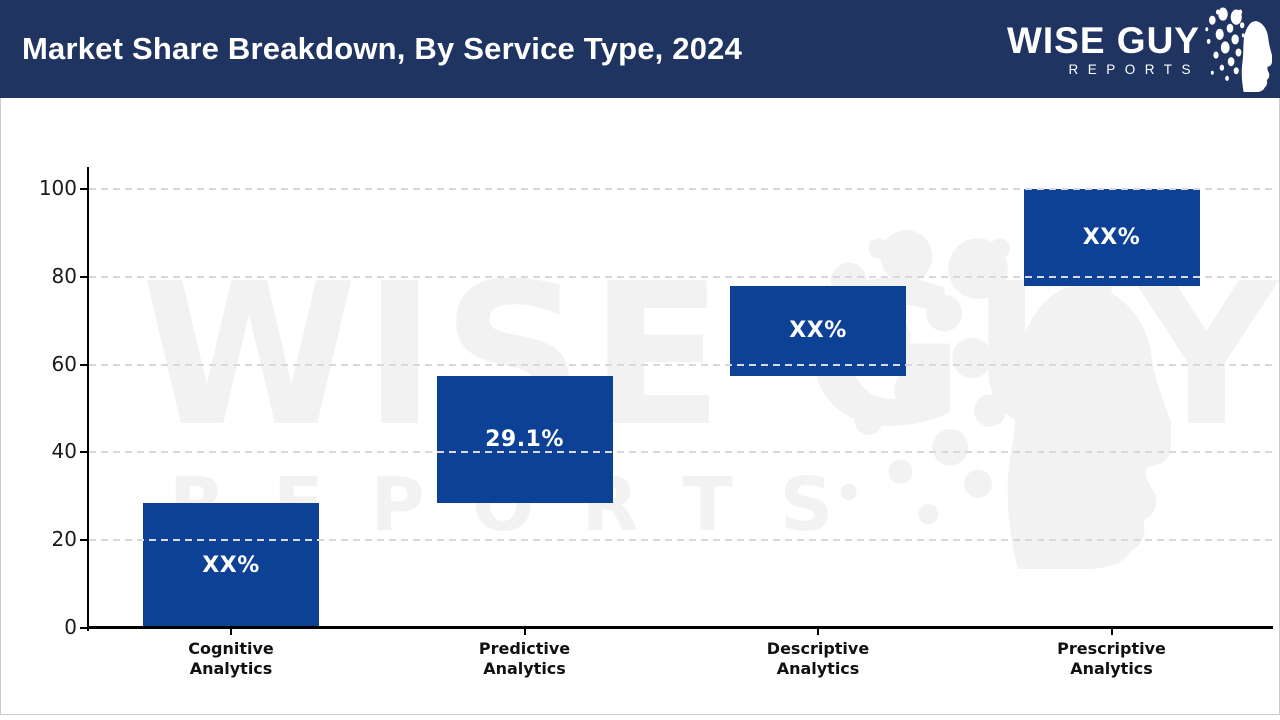 This screenshot has height=720, width=1280. What do you see at coordinates (680, 627) in the screenshot?
I see `x-axis-line` at bounding box center [680, 627].